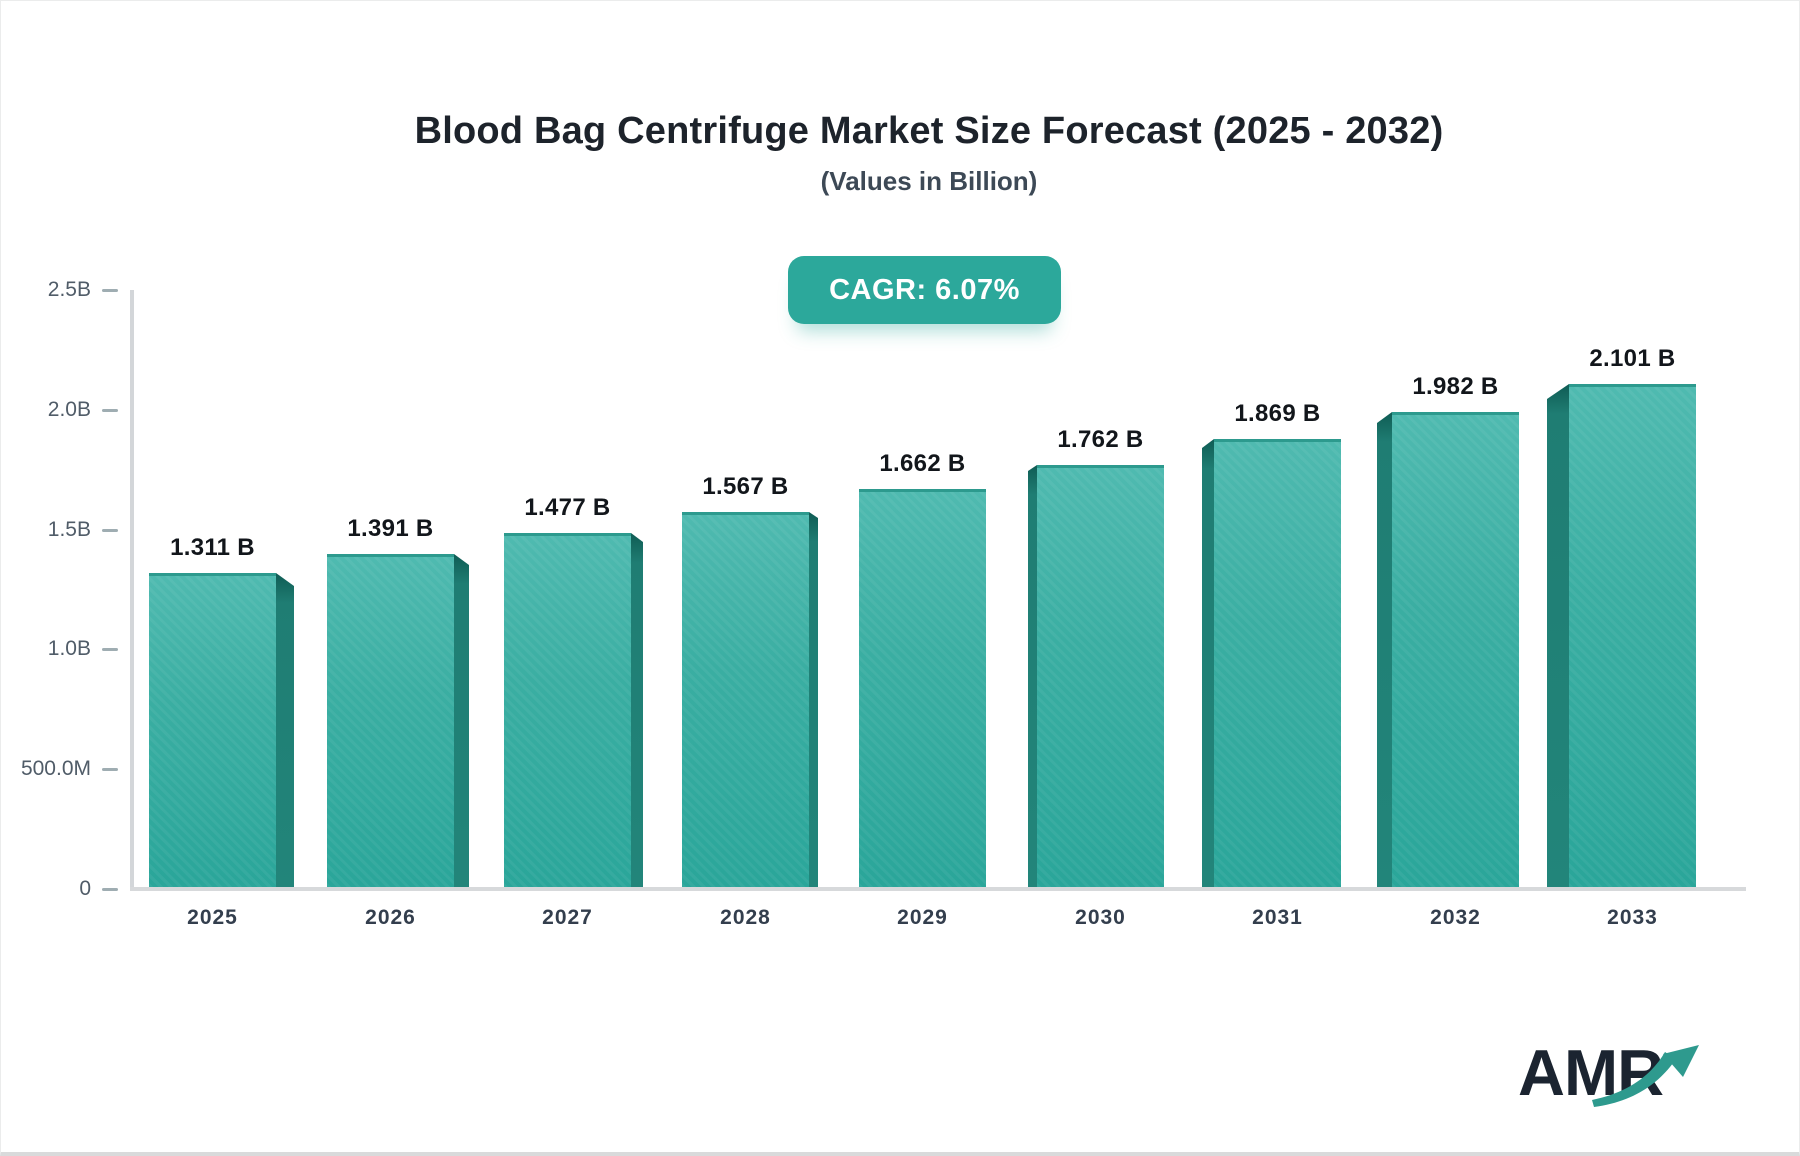 The width and height of the screenshot is (1800, 1156). What do you see at coordinates (69, 648) in the screenshot?
I see `y-axis-tick-label: 1.0B` at bounding box center [69, 648].